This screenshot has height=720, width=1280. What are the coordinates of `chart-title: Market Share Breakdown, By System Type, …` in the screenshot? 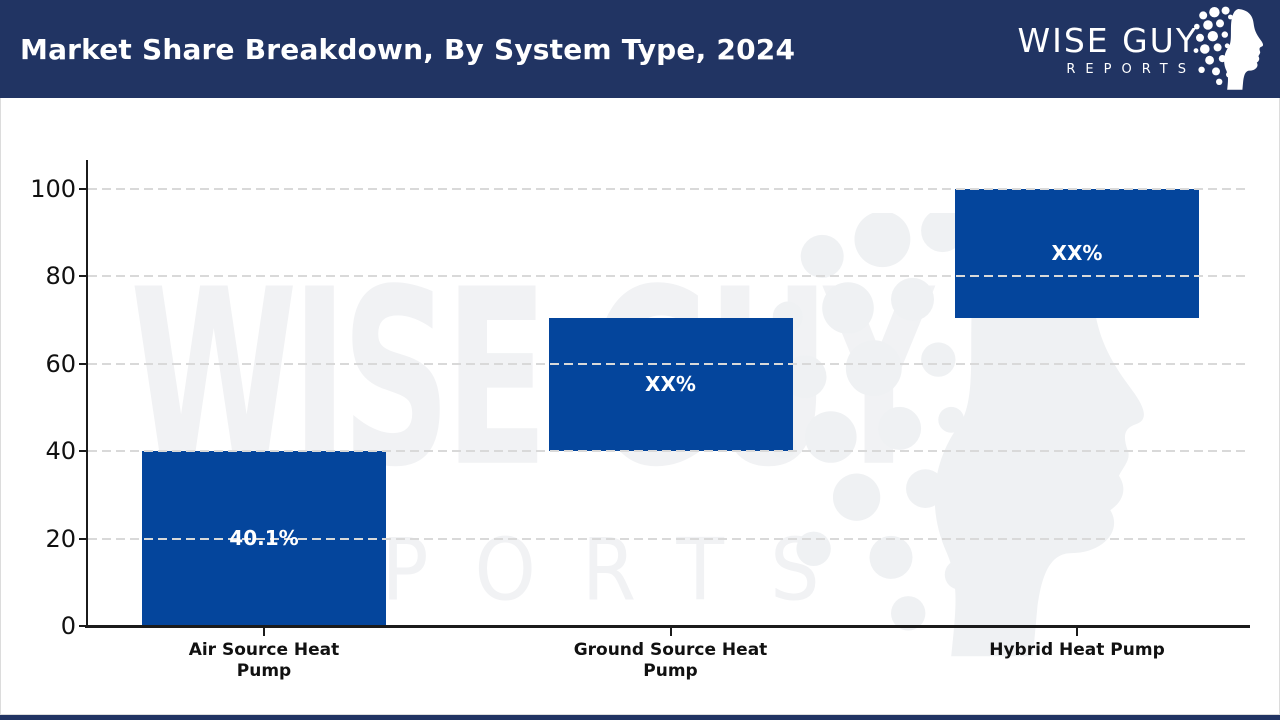 It's located at (408, 49).